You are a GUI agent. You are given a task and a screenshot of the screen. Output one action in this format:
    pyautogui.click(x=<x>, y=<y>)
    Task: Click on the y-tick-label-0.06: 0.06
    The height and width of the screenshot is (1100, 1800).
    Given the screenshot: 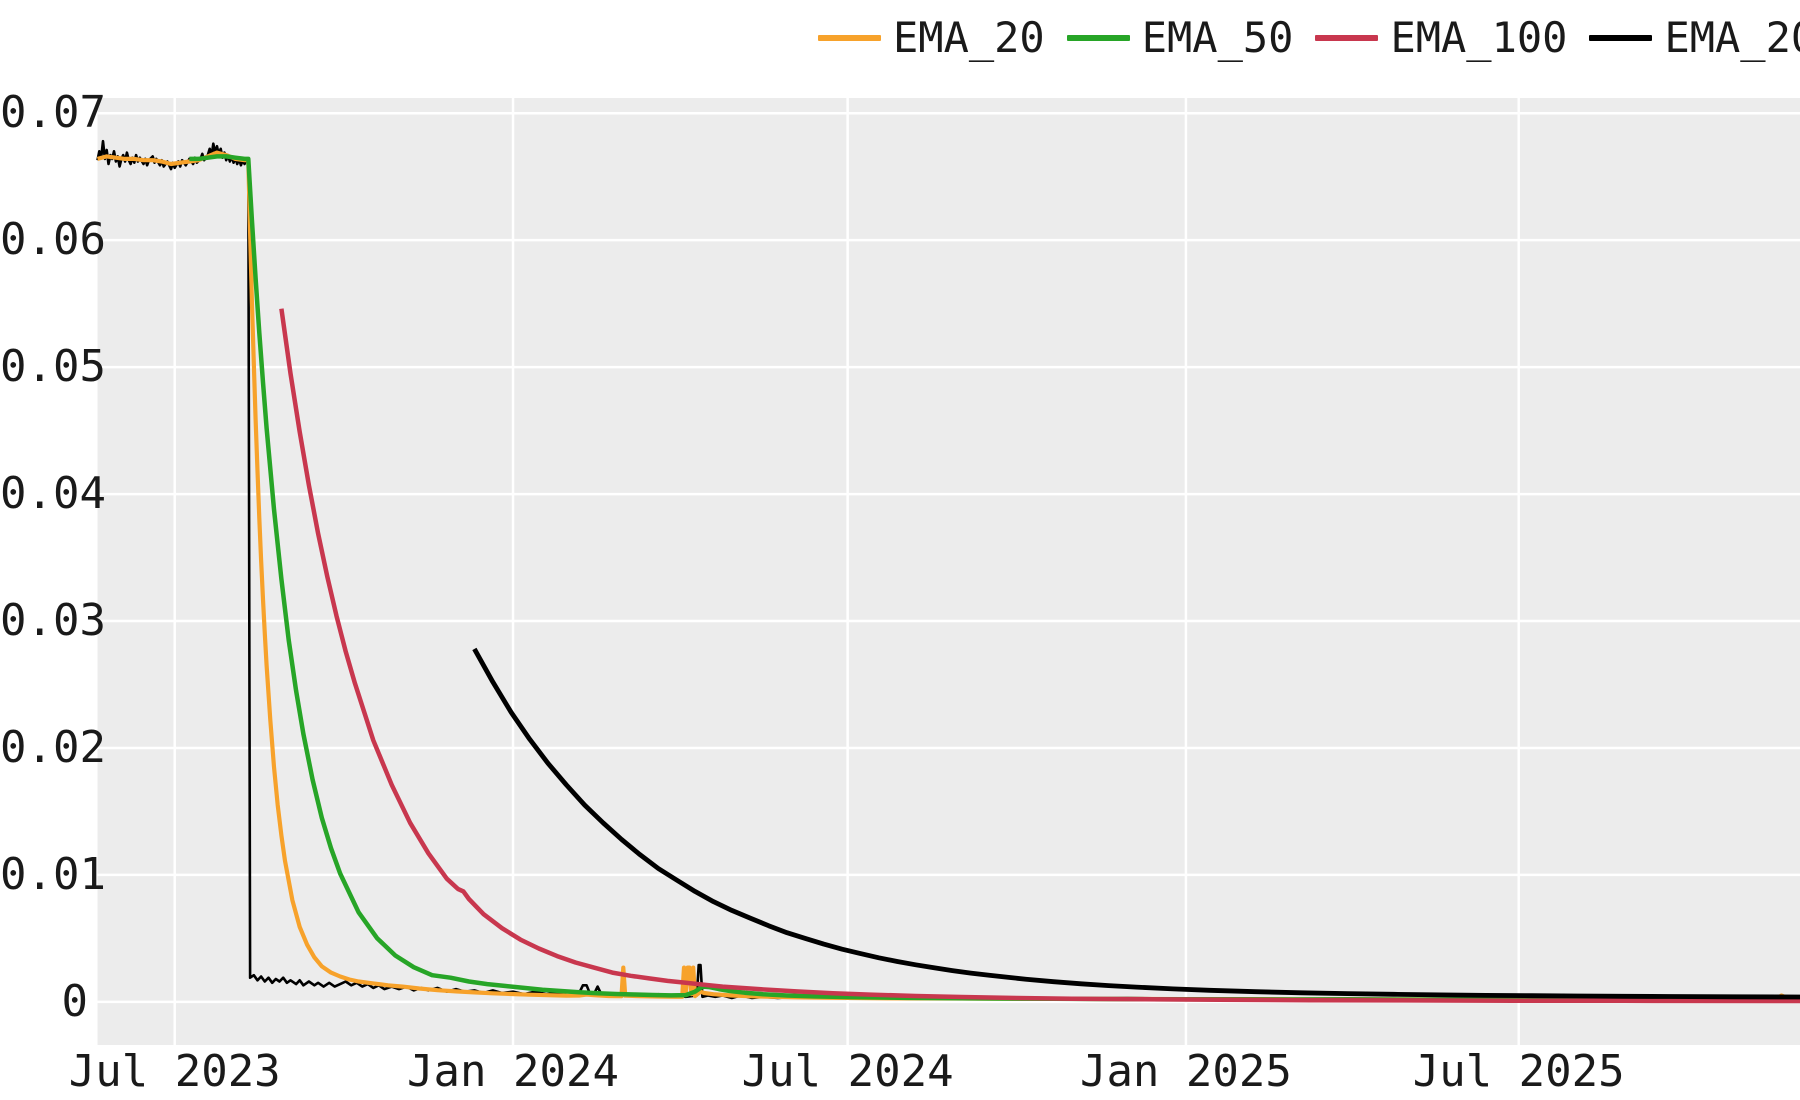 What is the action you would take?
    pyautogui.click(x=53, y=240)
    